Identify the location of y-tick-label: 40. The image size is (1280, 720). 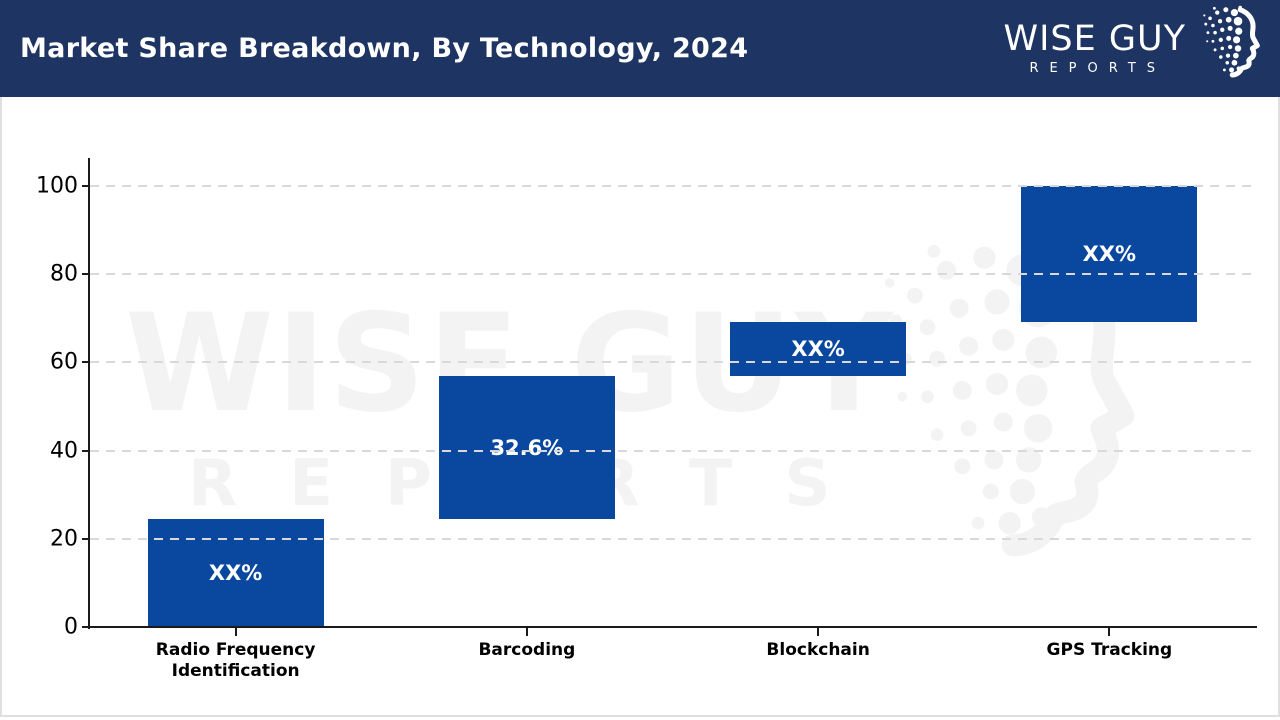
(64, 451).